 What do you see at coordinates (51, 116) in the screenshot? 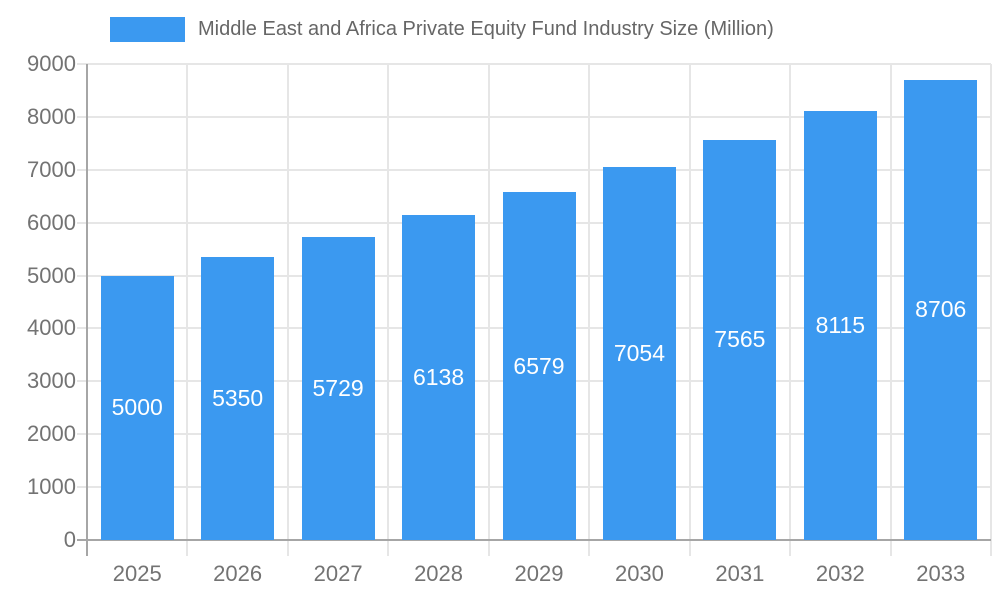
I see `y-tick-label: 8000` at bounding box center [51, 116].